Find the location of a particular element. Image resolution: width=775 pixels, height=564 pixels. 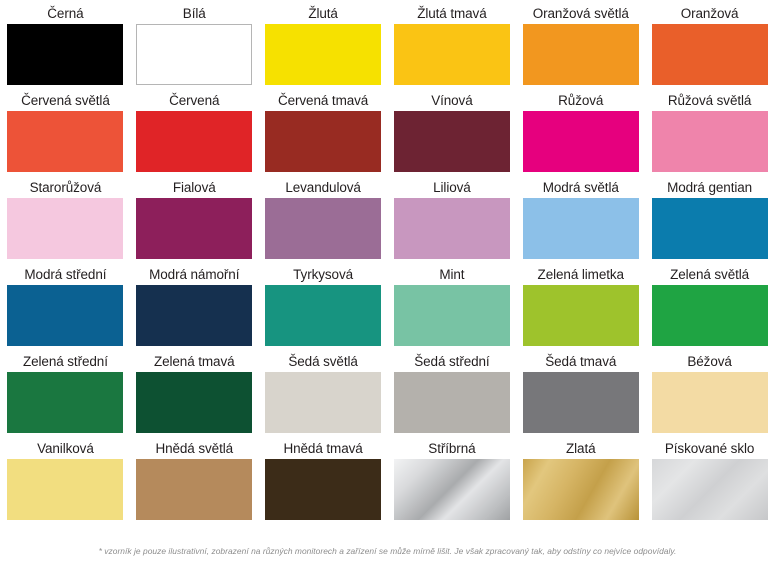

swatch-cell: Zlatá is located at coordinates (580, 482).